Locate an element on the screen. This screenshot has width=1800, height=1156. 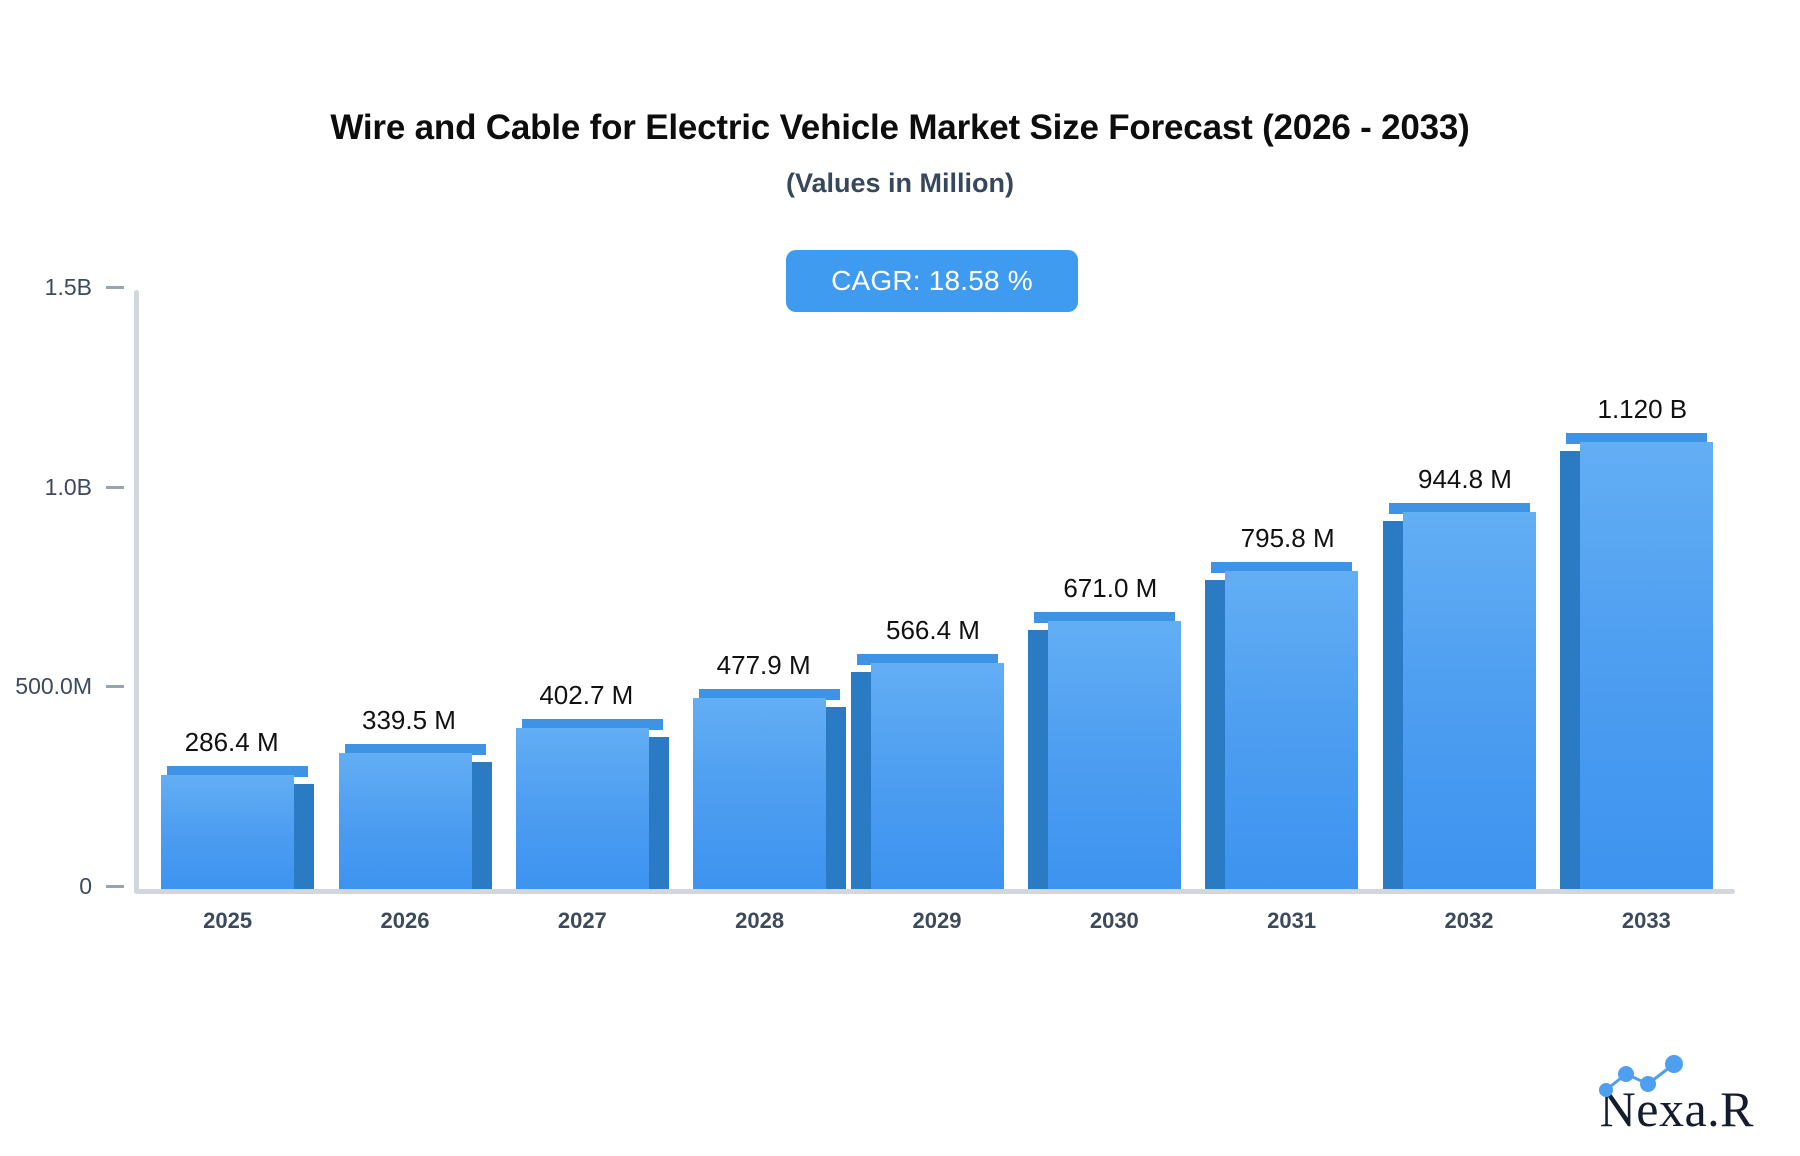
y-axis-tick-label: 500.0M is located at coordinates (53, 686).